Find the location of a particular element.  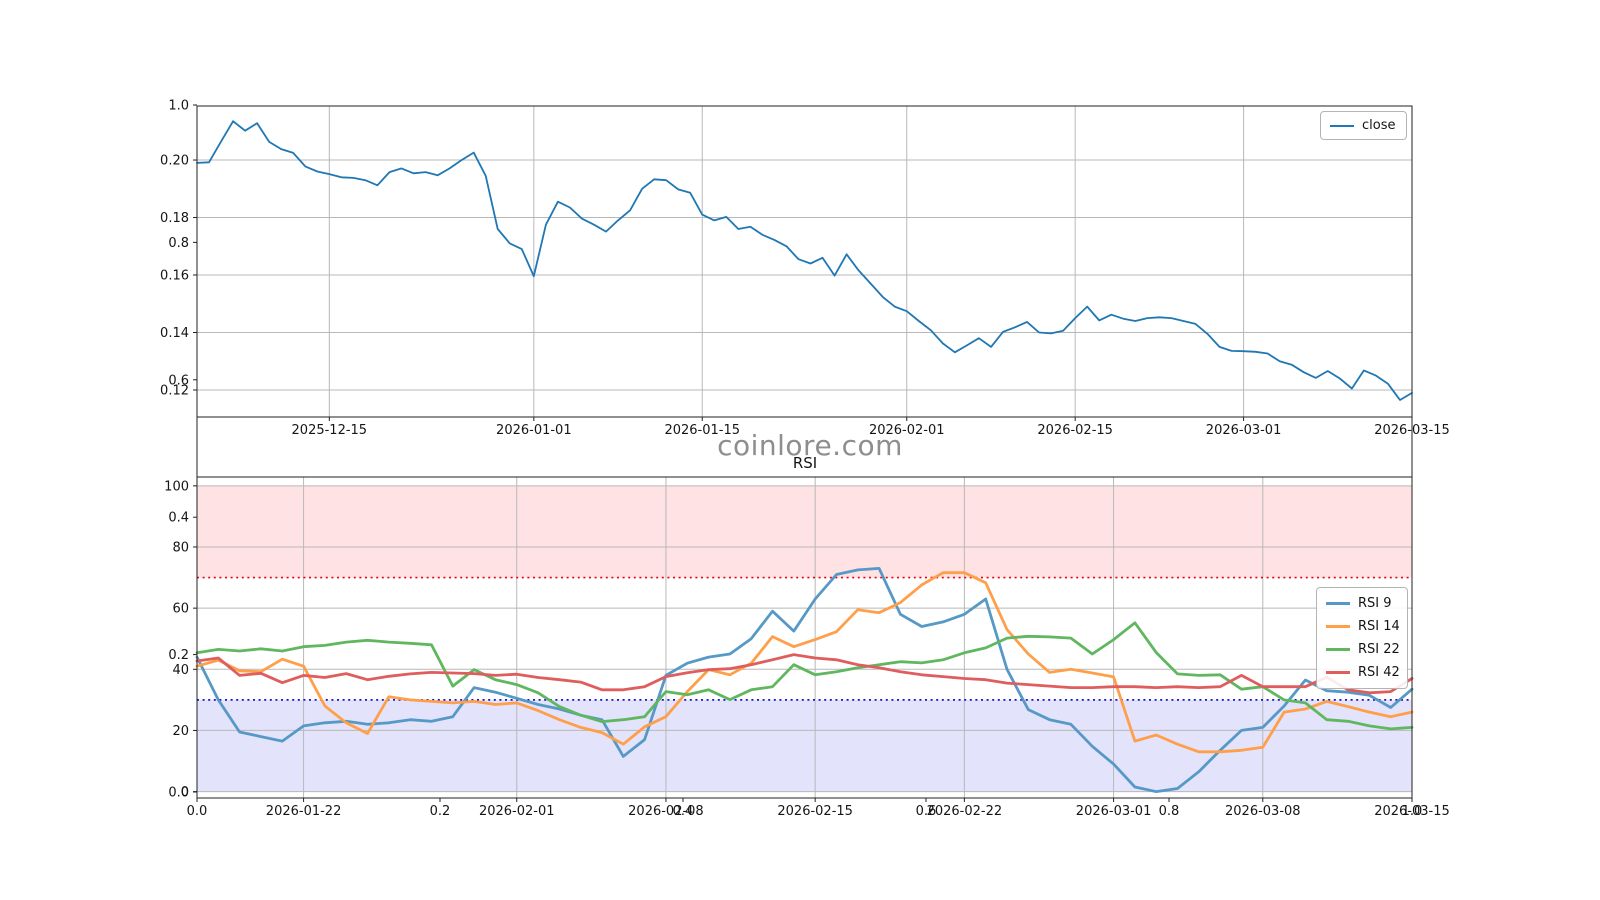

legend-label-rsi-14: RSI 14 is located at coordinates (1379, 626).